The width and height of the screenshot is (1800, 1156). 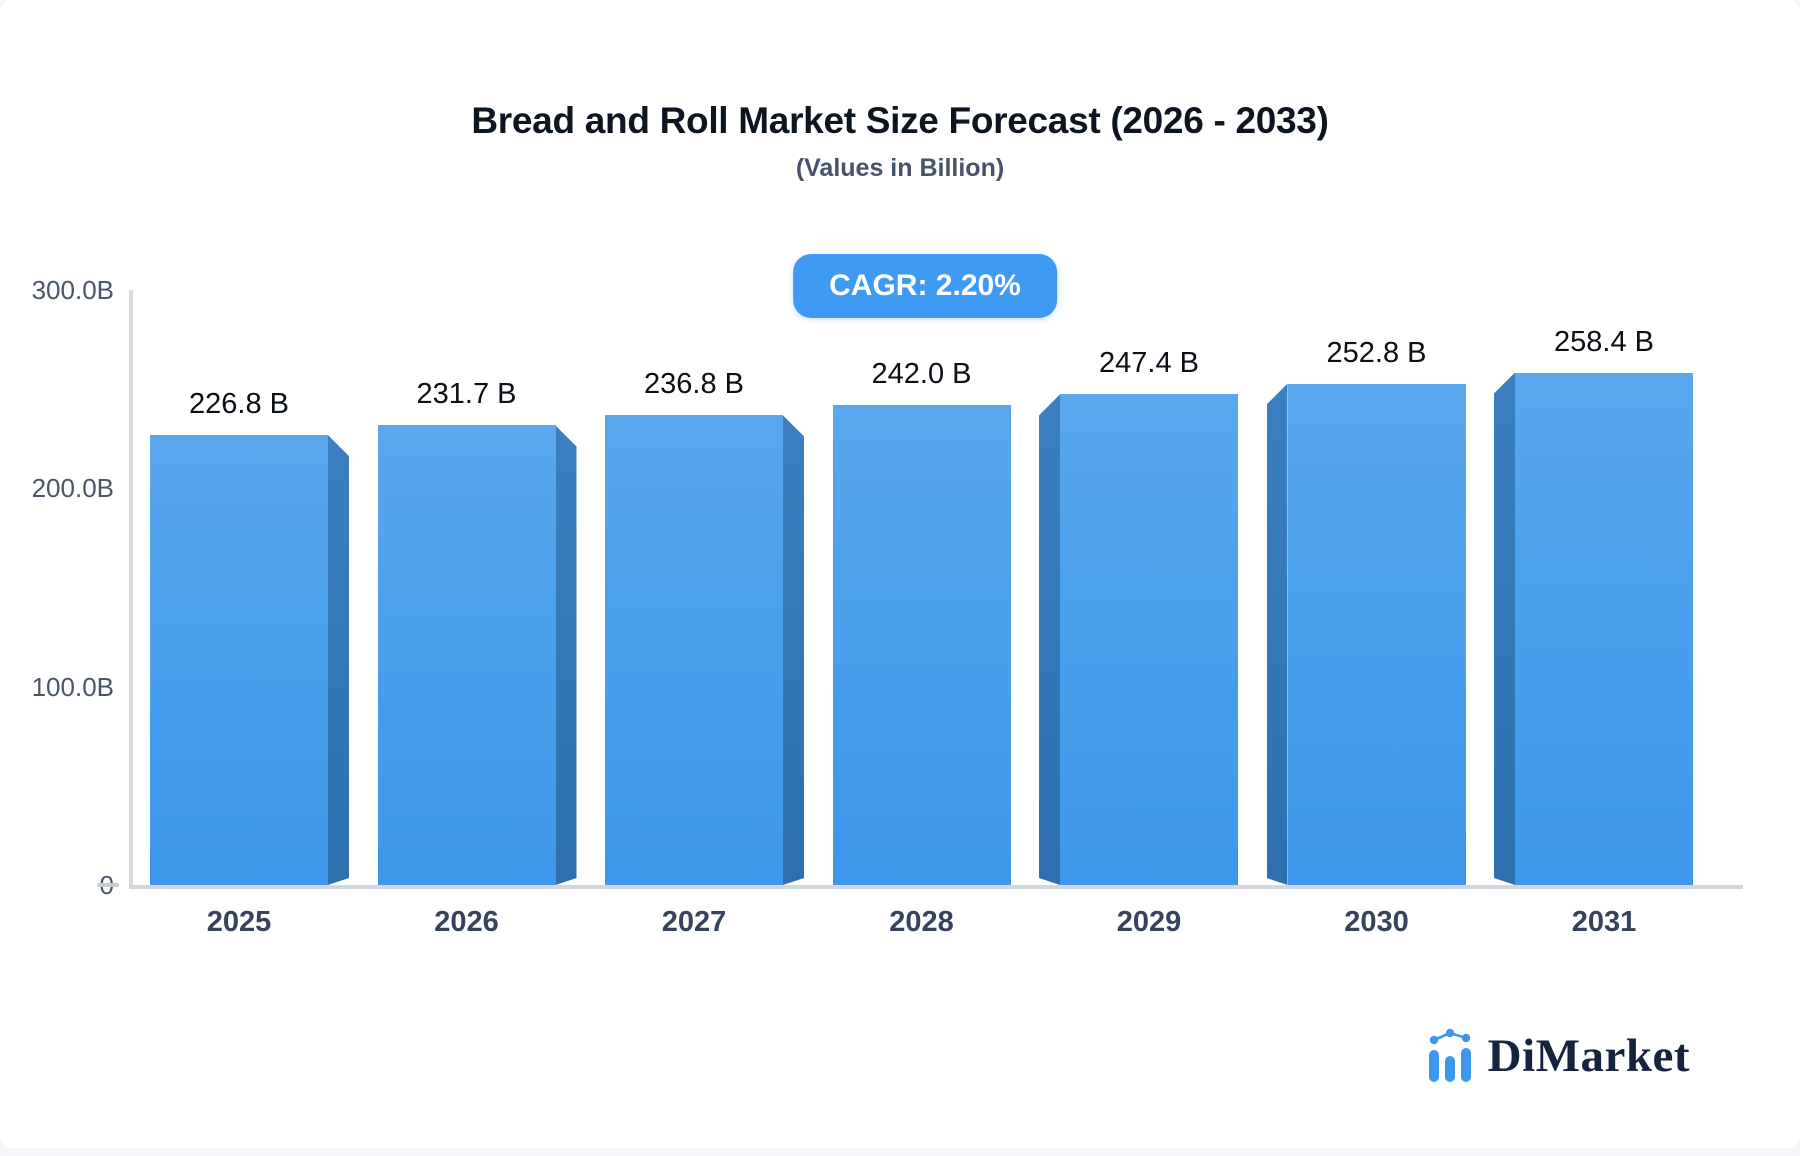 What do you see at coordinates (936, 887) in the screenshot?
I see `x-axis-line` at bounding box center [936, 887].